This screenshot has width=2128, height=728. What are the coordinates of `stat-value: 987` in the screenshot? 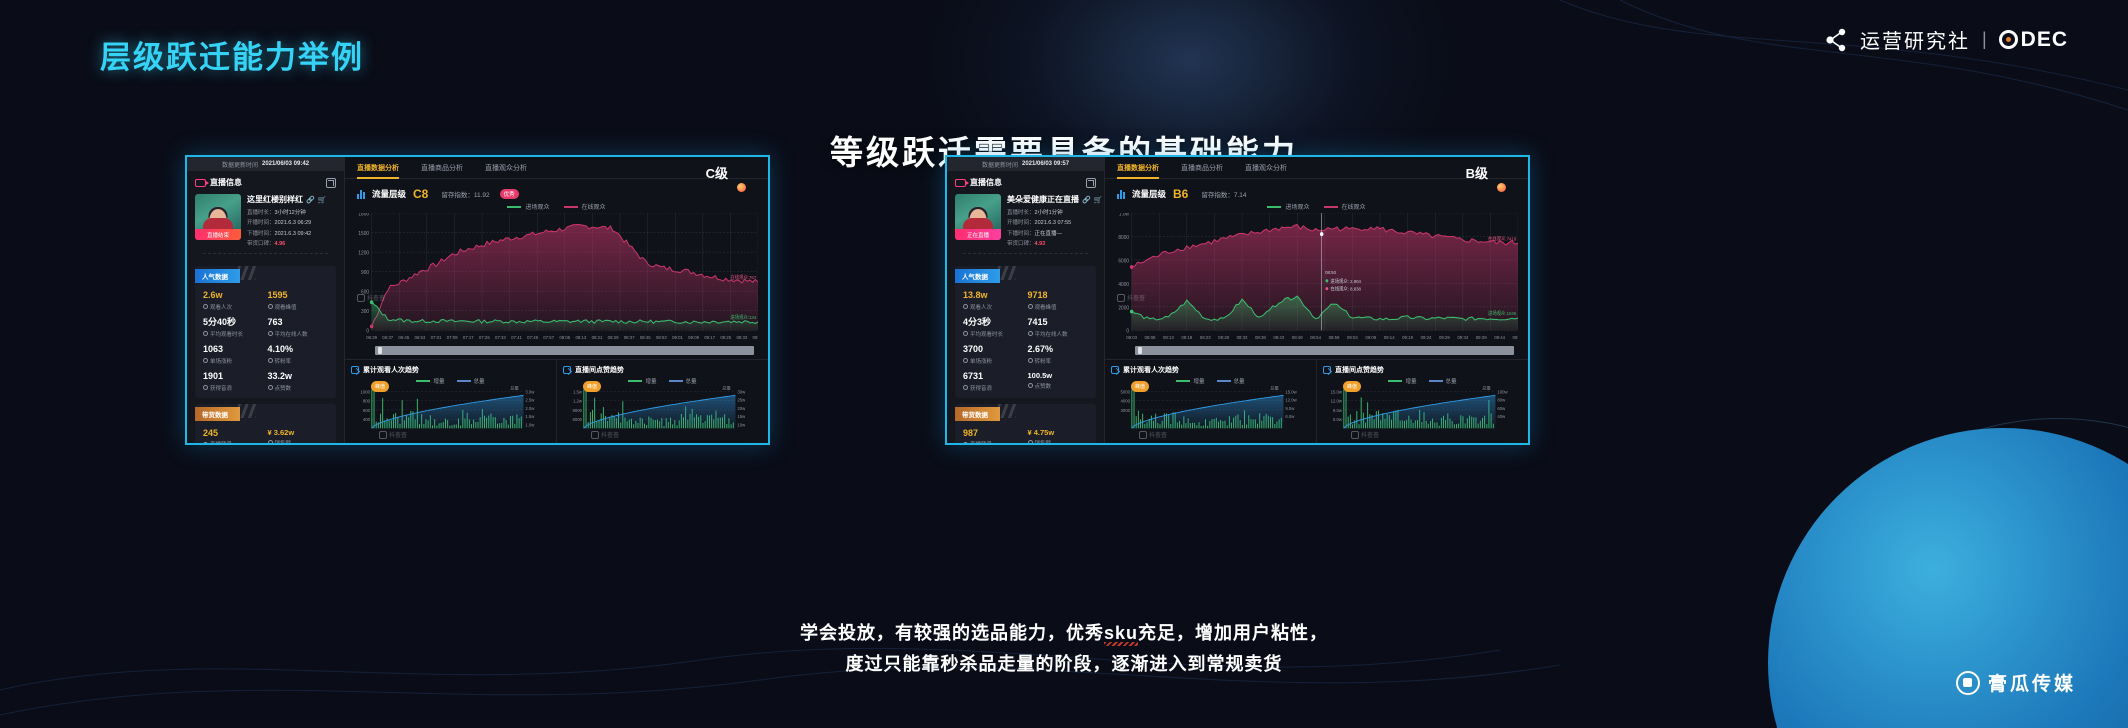 It's located at (971, 432).